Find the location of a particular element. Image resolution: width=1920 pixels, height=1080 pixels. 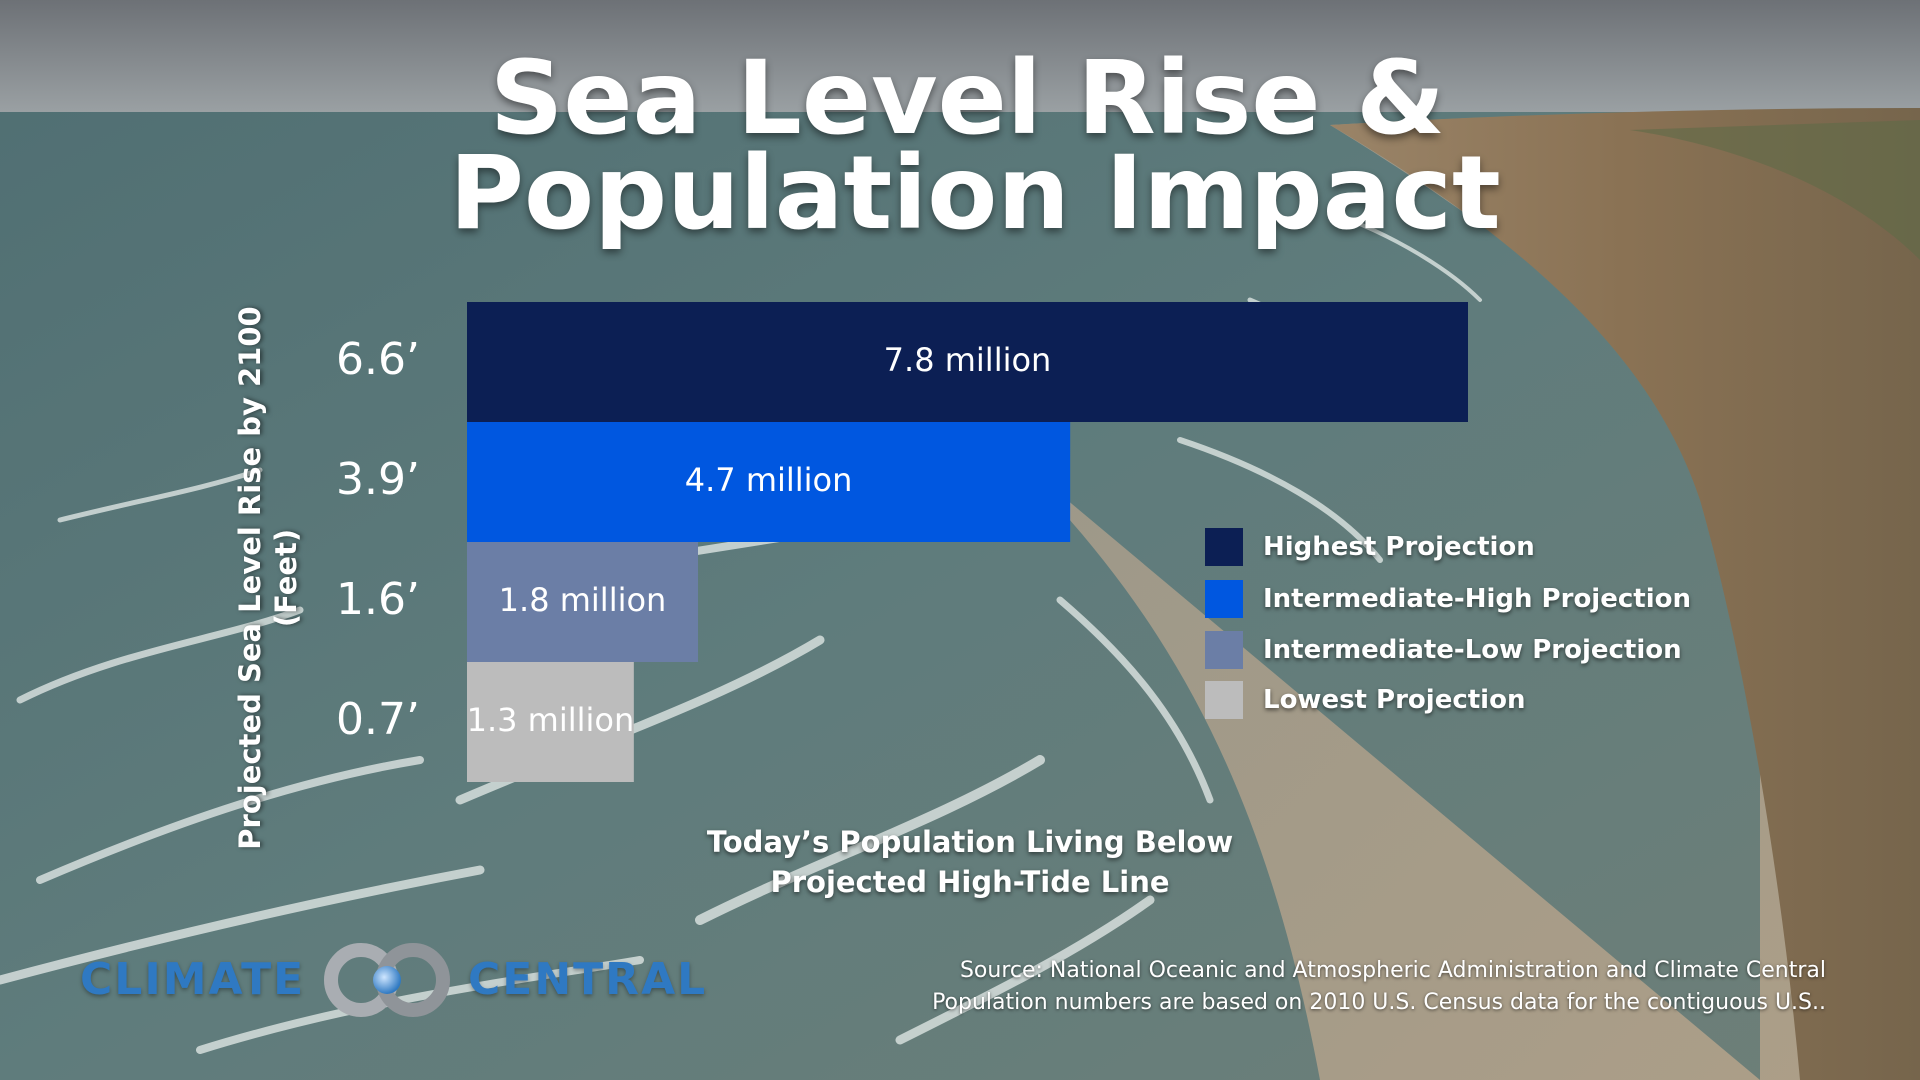

y-tick-label-3: 0.7’ is located at coordinates (378, 719).